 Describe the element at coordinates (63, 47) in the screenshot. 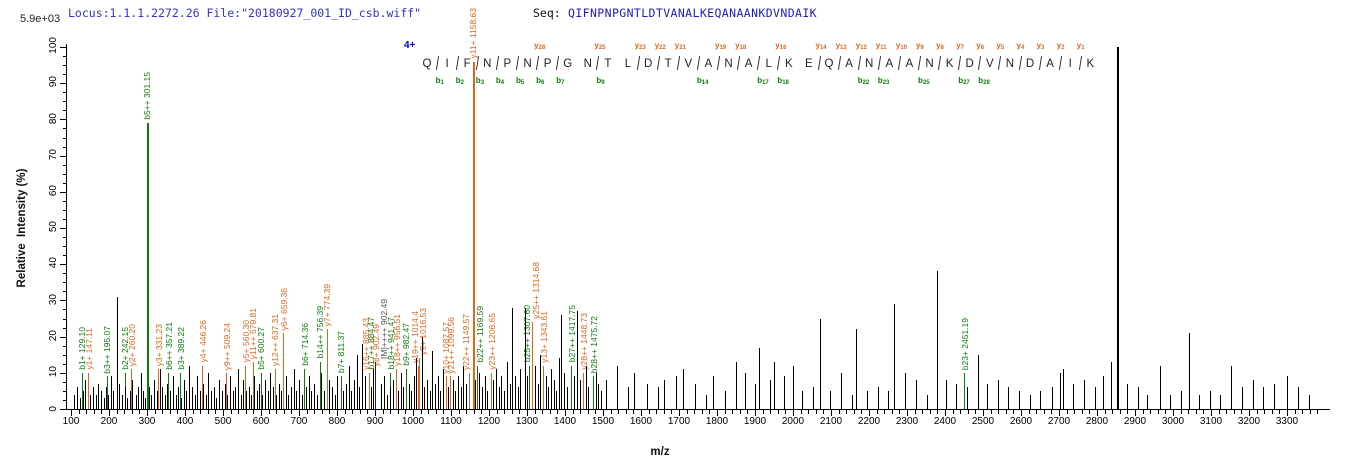

I see `y-major-tick` at that location.